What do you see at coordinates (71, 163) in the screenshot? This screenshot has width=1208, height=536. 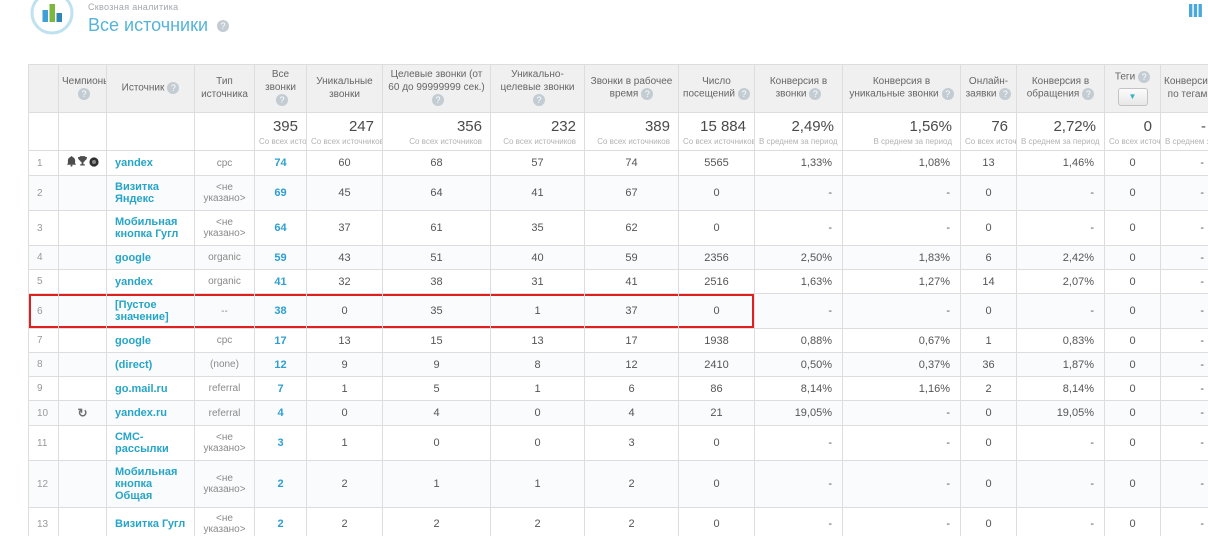 I see `bell-icon` at bounding box center [71, 163].